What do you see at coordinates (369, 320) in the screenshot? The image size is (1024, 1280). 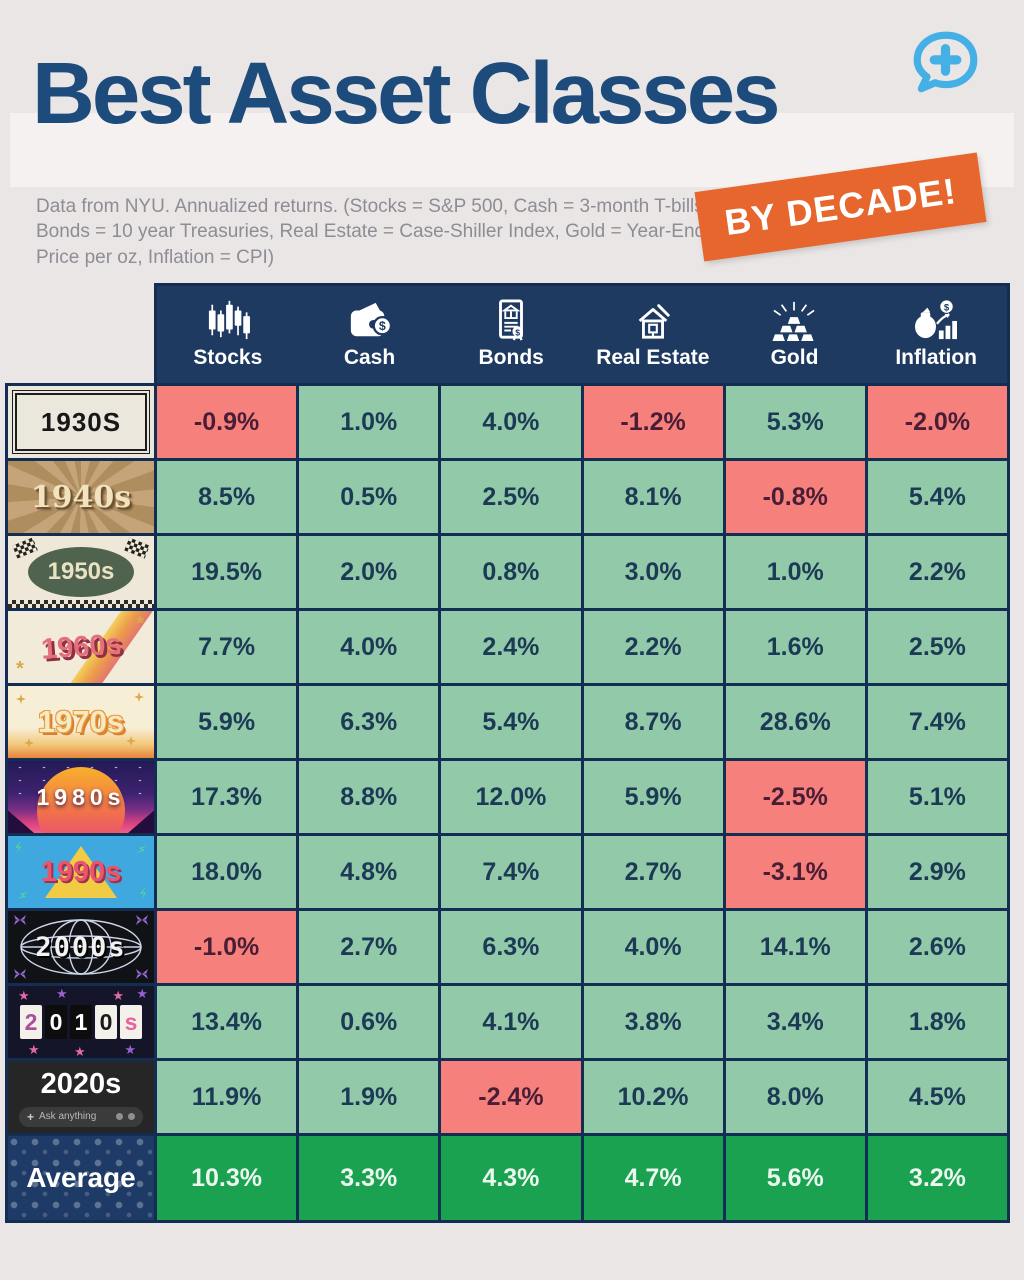 I see `wallet-icon: $` at bounding box center [369, 320].